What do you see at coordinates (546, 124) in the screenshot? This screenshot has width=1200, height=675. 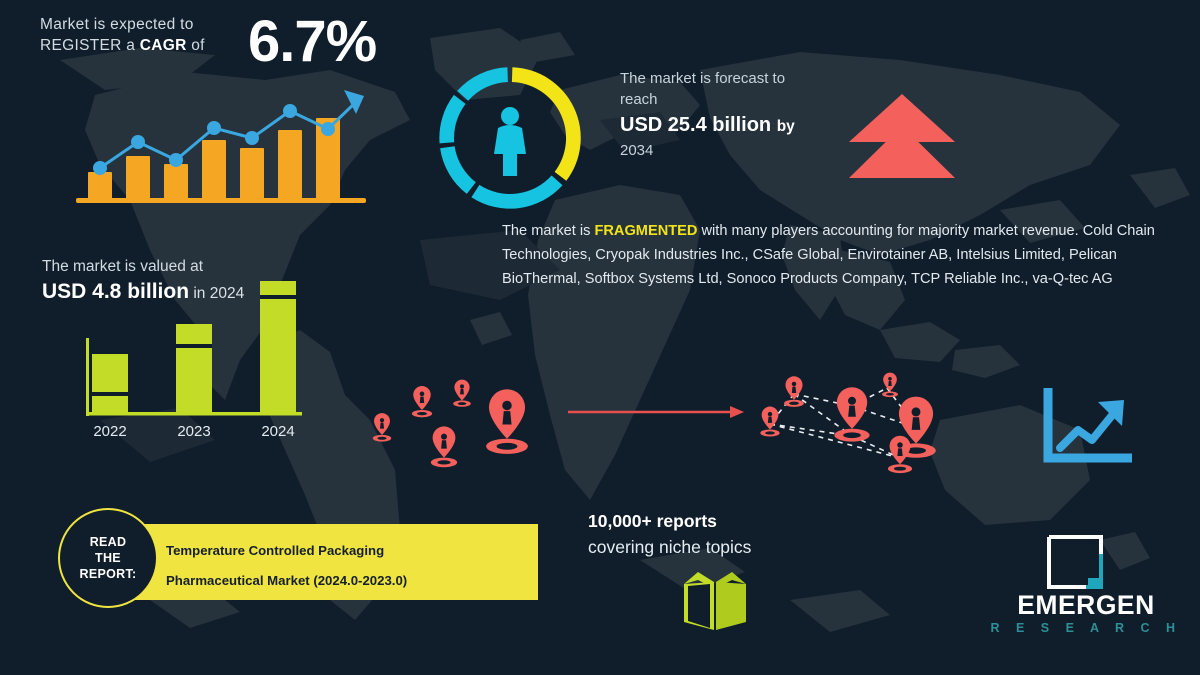 I see `donut-segment-yellow` at bounding box center [546, 124].